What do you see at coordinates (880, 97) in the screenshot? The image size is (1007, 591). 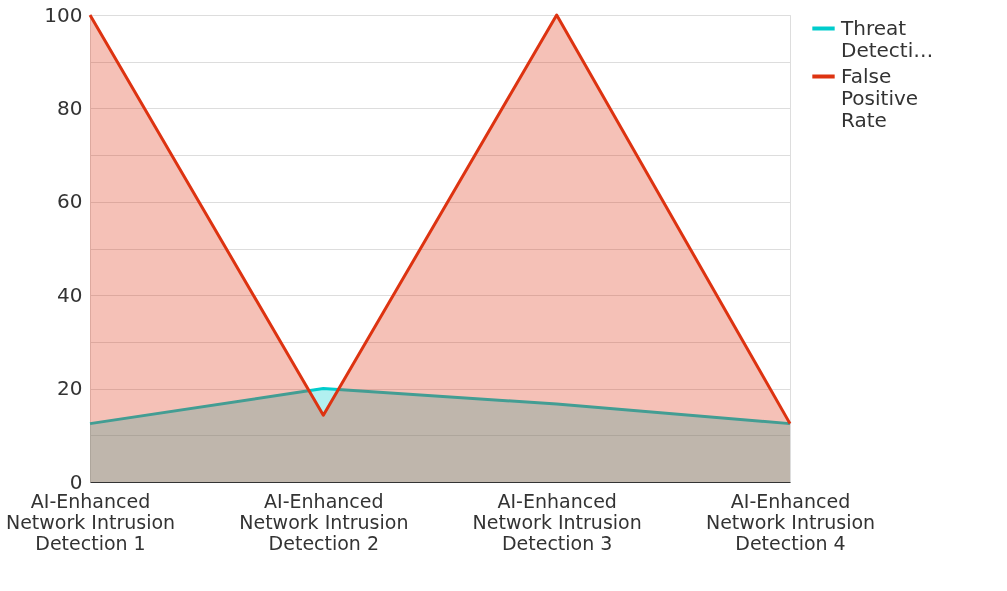 I see `legend-label: False Positive Rate` at bounding box center [880, 97].